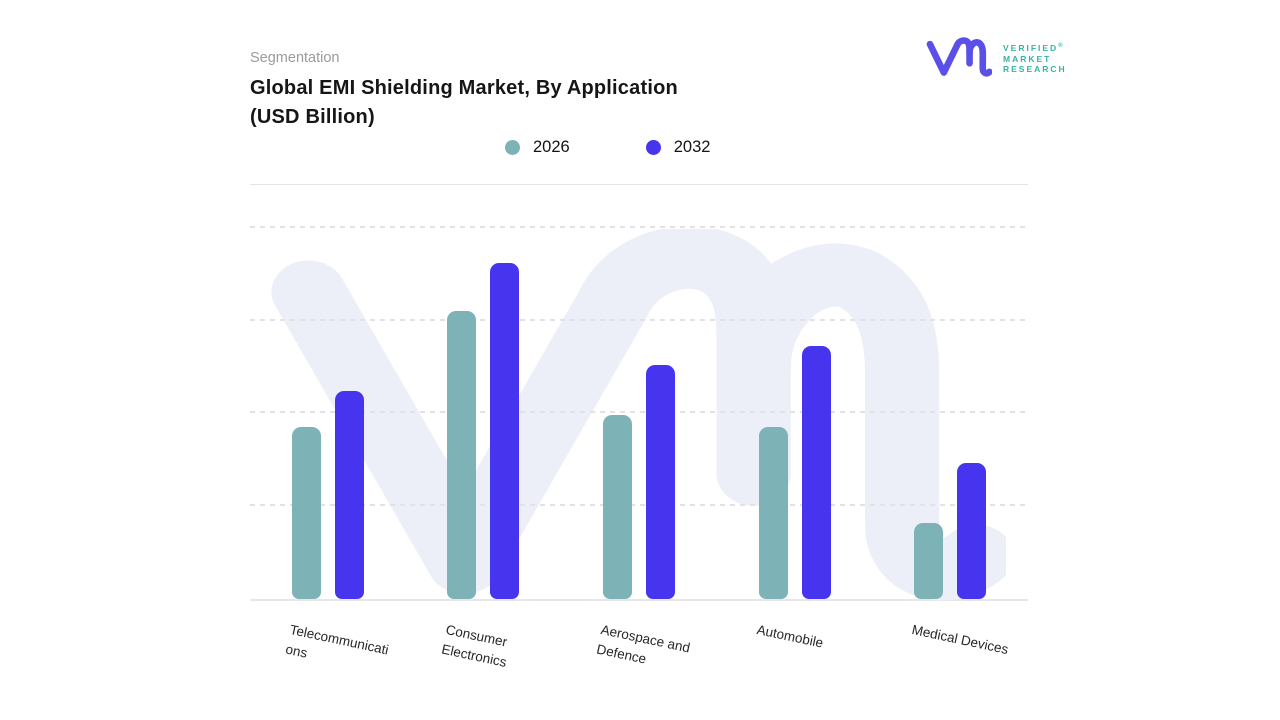 The width and height of the screenshot is (1280, 720). I want to click on header-divider, so click(639, 184).